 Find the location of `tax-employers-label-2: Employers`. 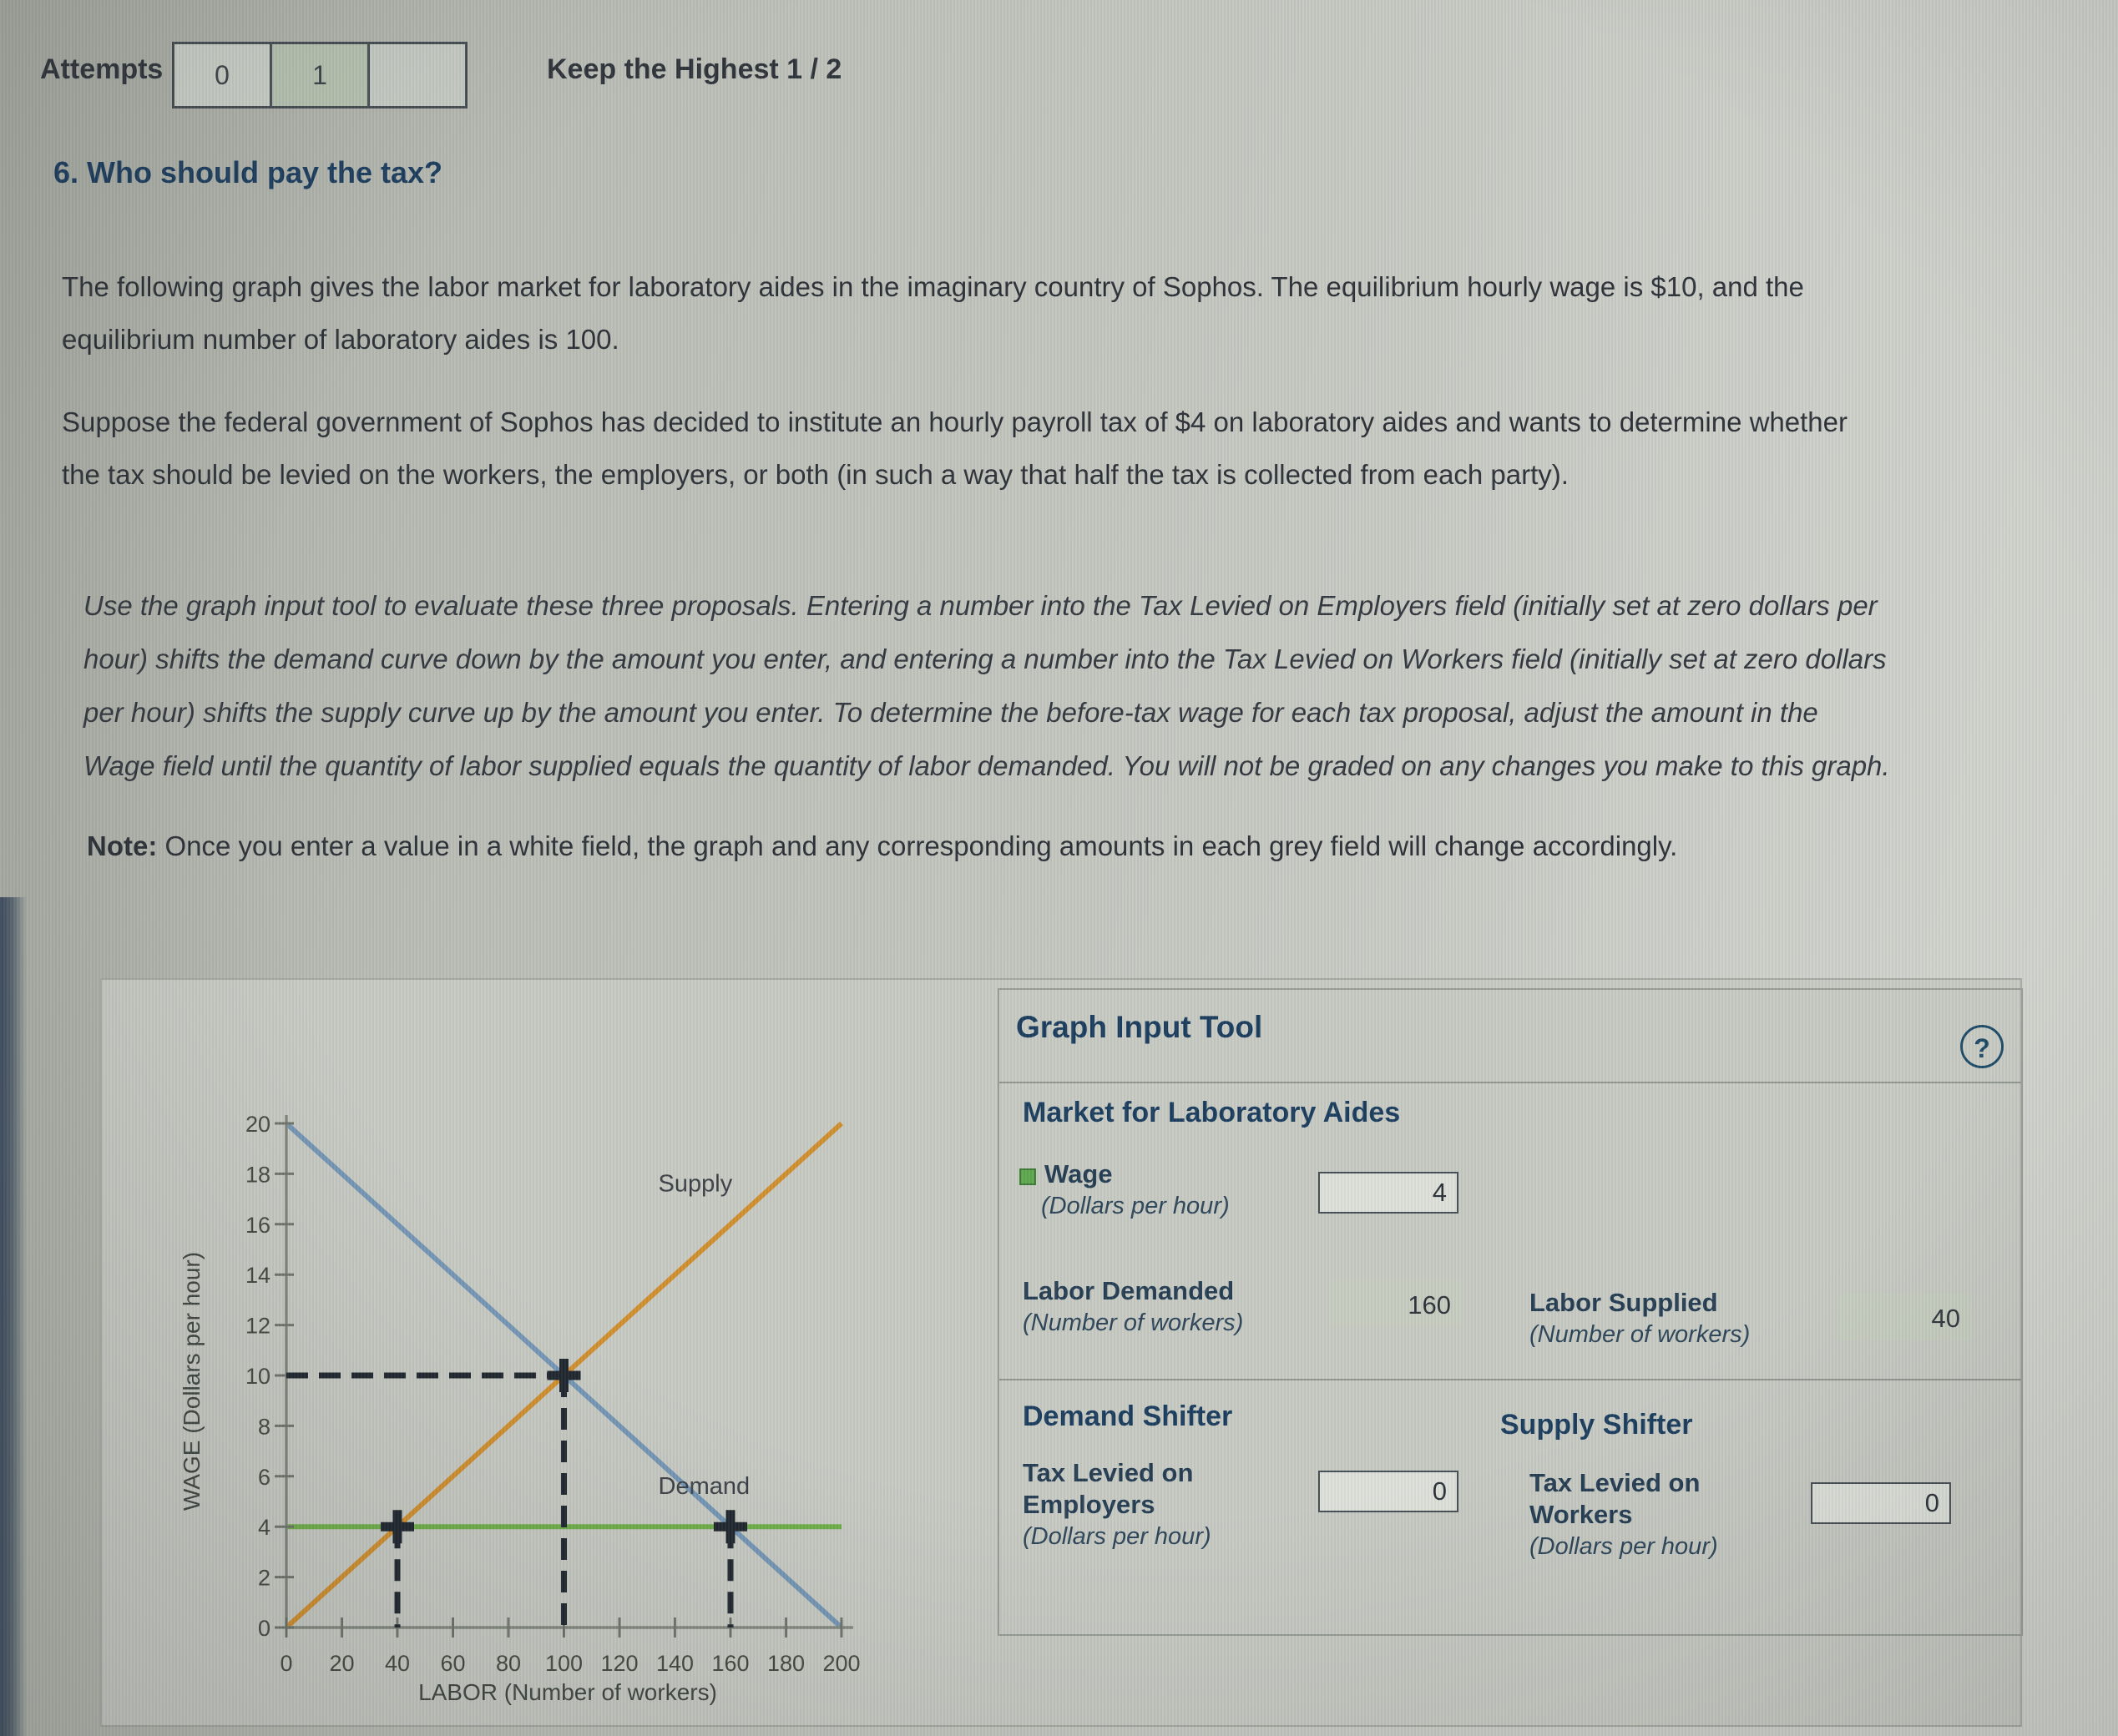

tax-employers-label-2: Employers is located at coordinates (1089, 1504).